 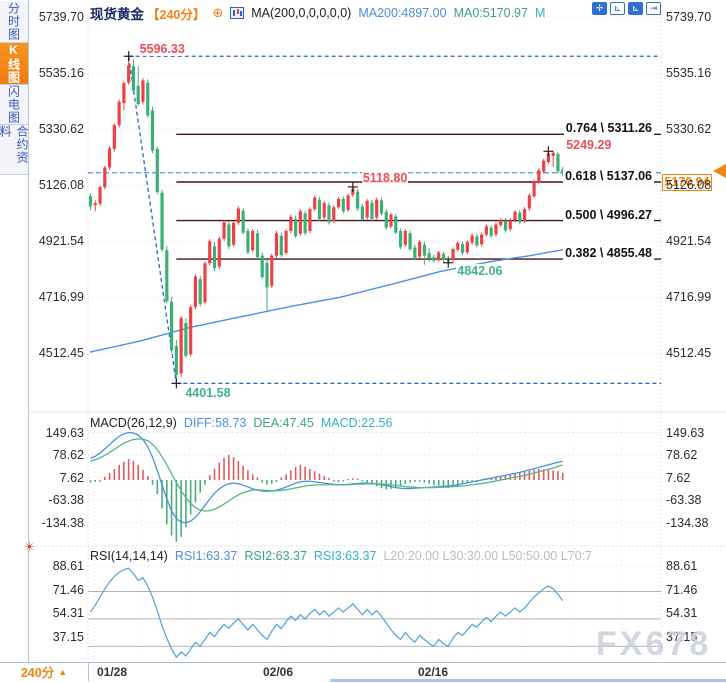 I want to click on ma0-value: MA0:5170.97, so click(x=490, y=13).